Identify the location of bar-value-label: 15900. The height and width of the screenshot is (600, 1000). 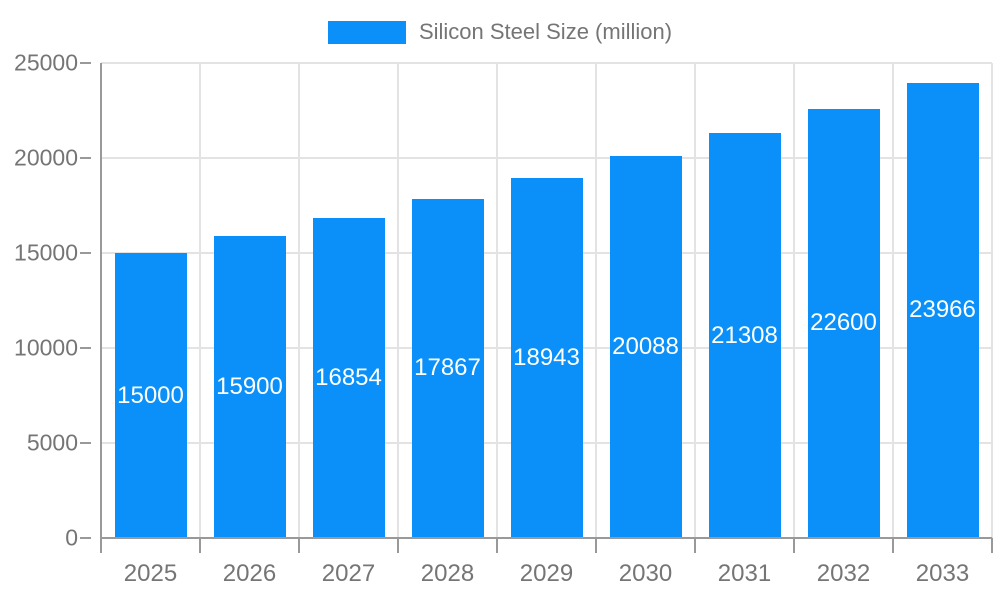
(249, 386).